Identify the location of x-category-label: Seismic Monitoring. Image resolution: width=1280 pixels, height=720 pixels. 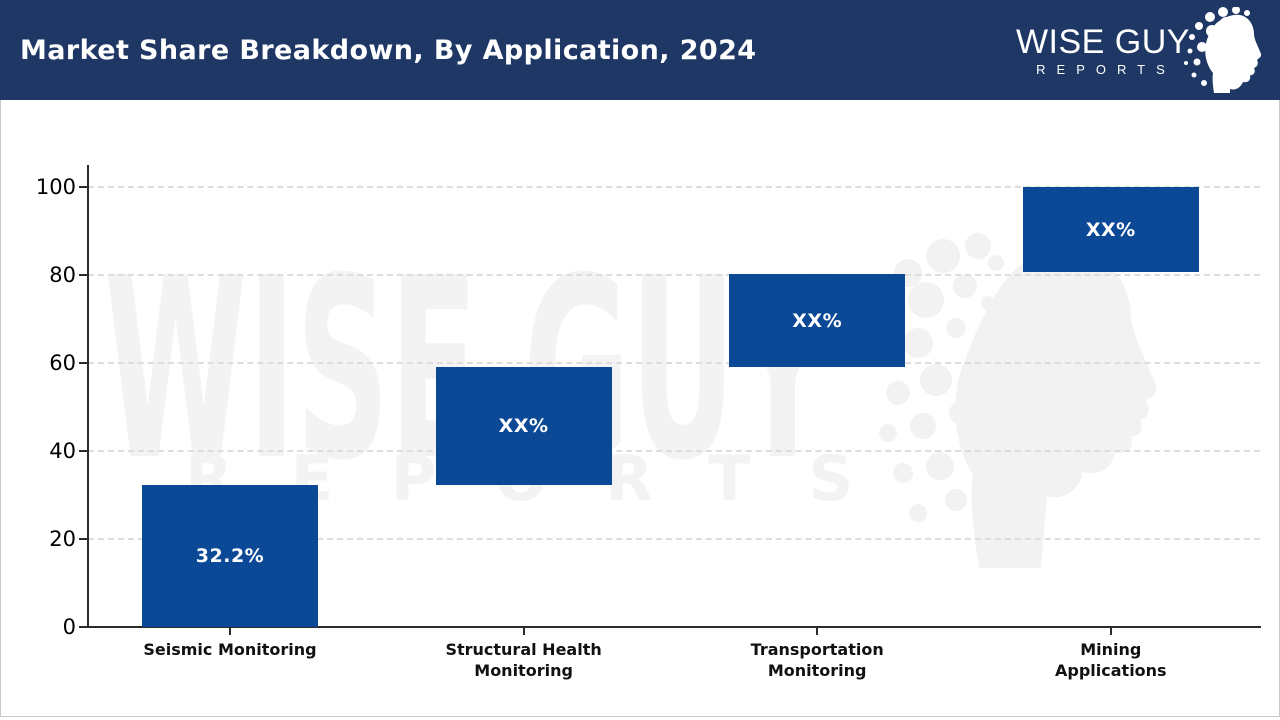
(230, 649).